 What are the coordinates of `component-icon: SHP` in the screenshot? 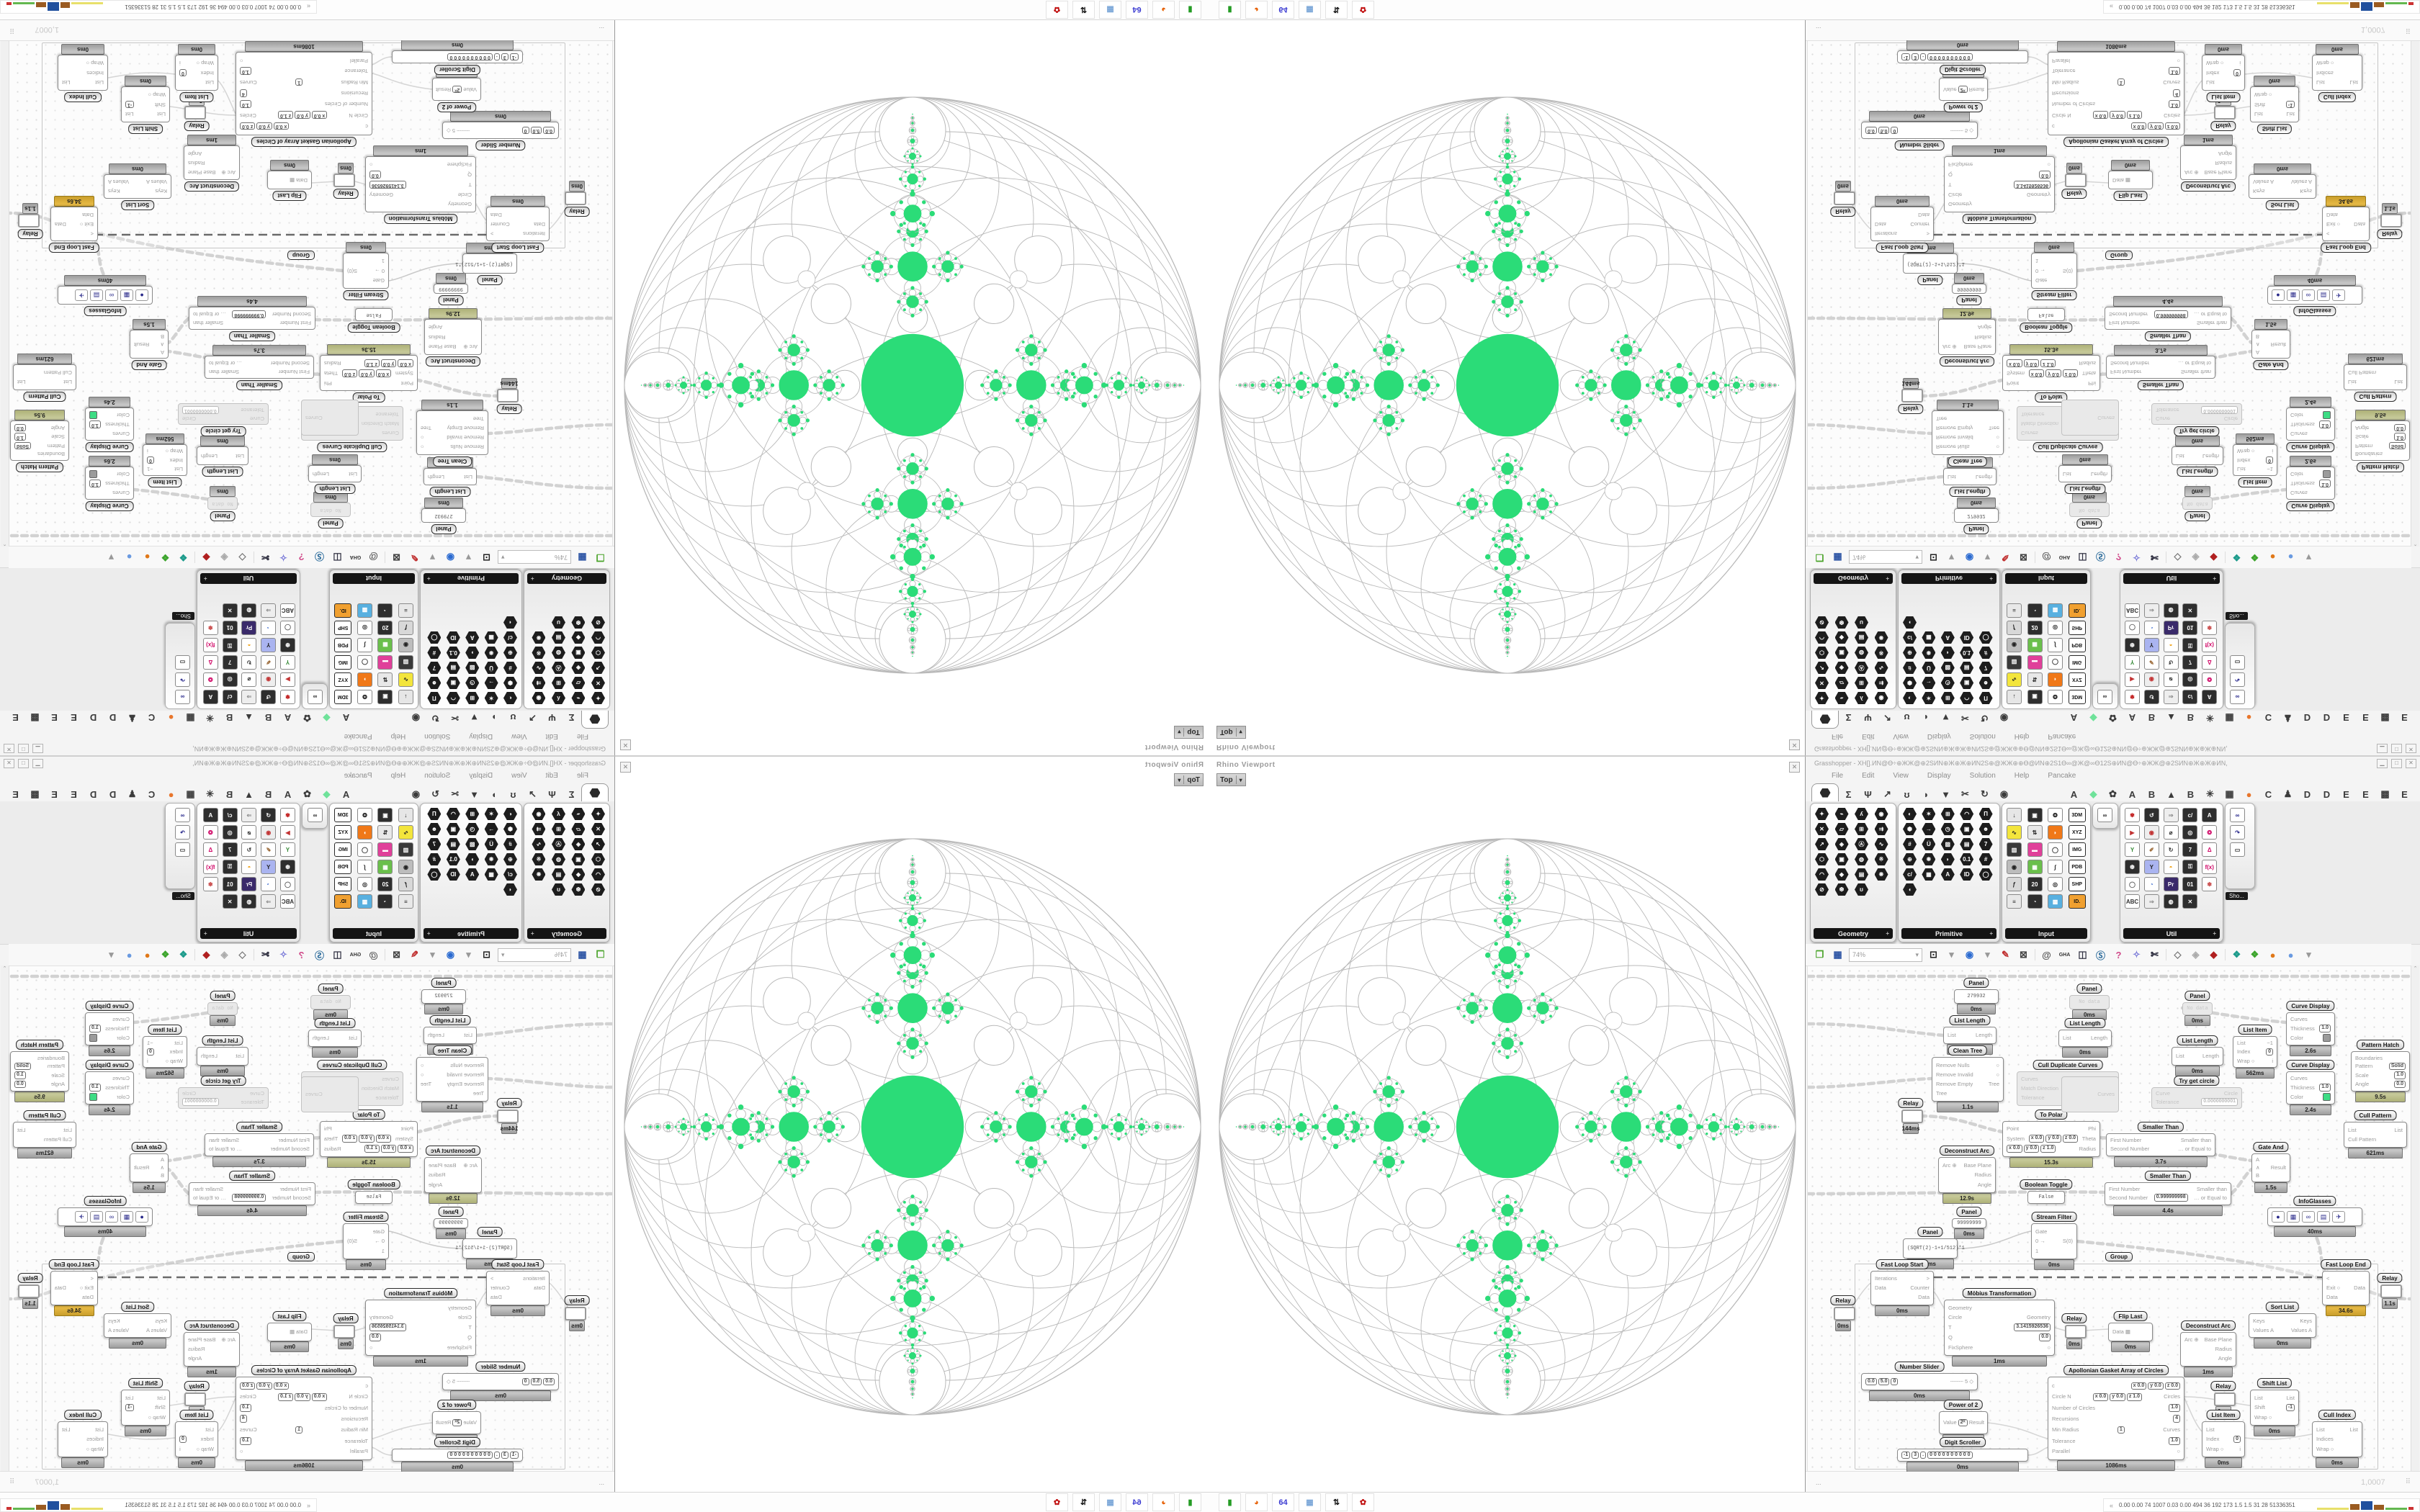 It's located at (343, 628).